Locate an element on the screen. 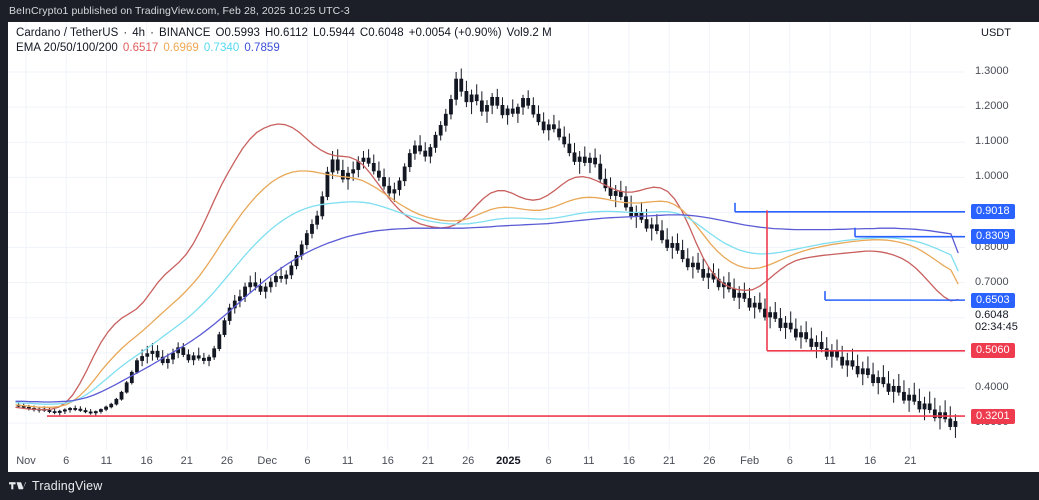  time-tick-12: 2025 is located at coordinates (508, 461).